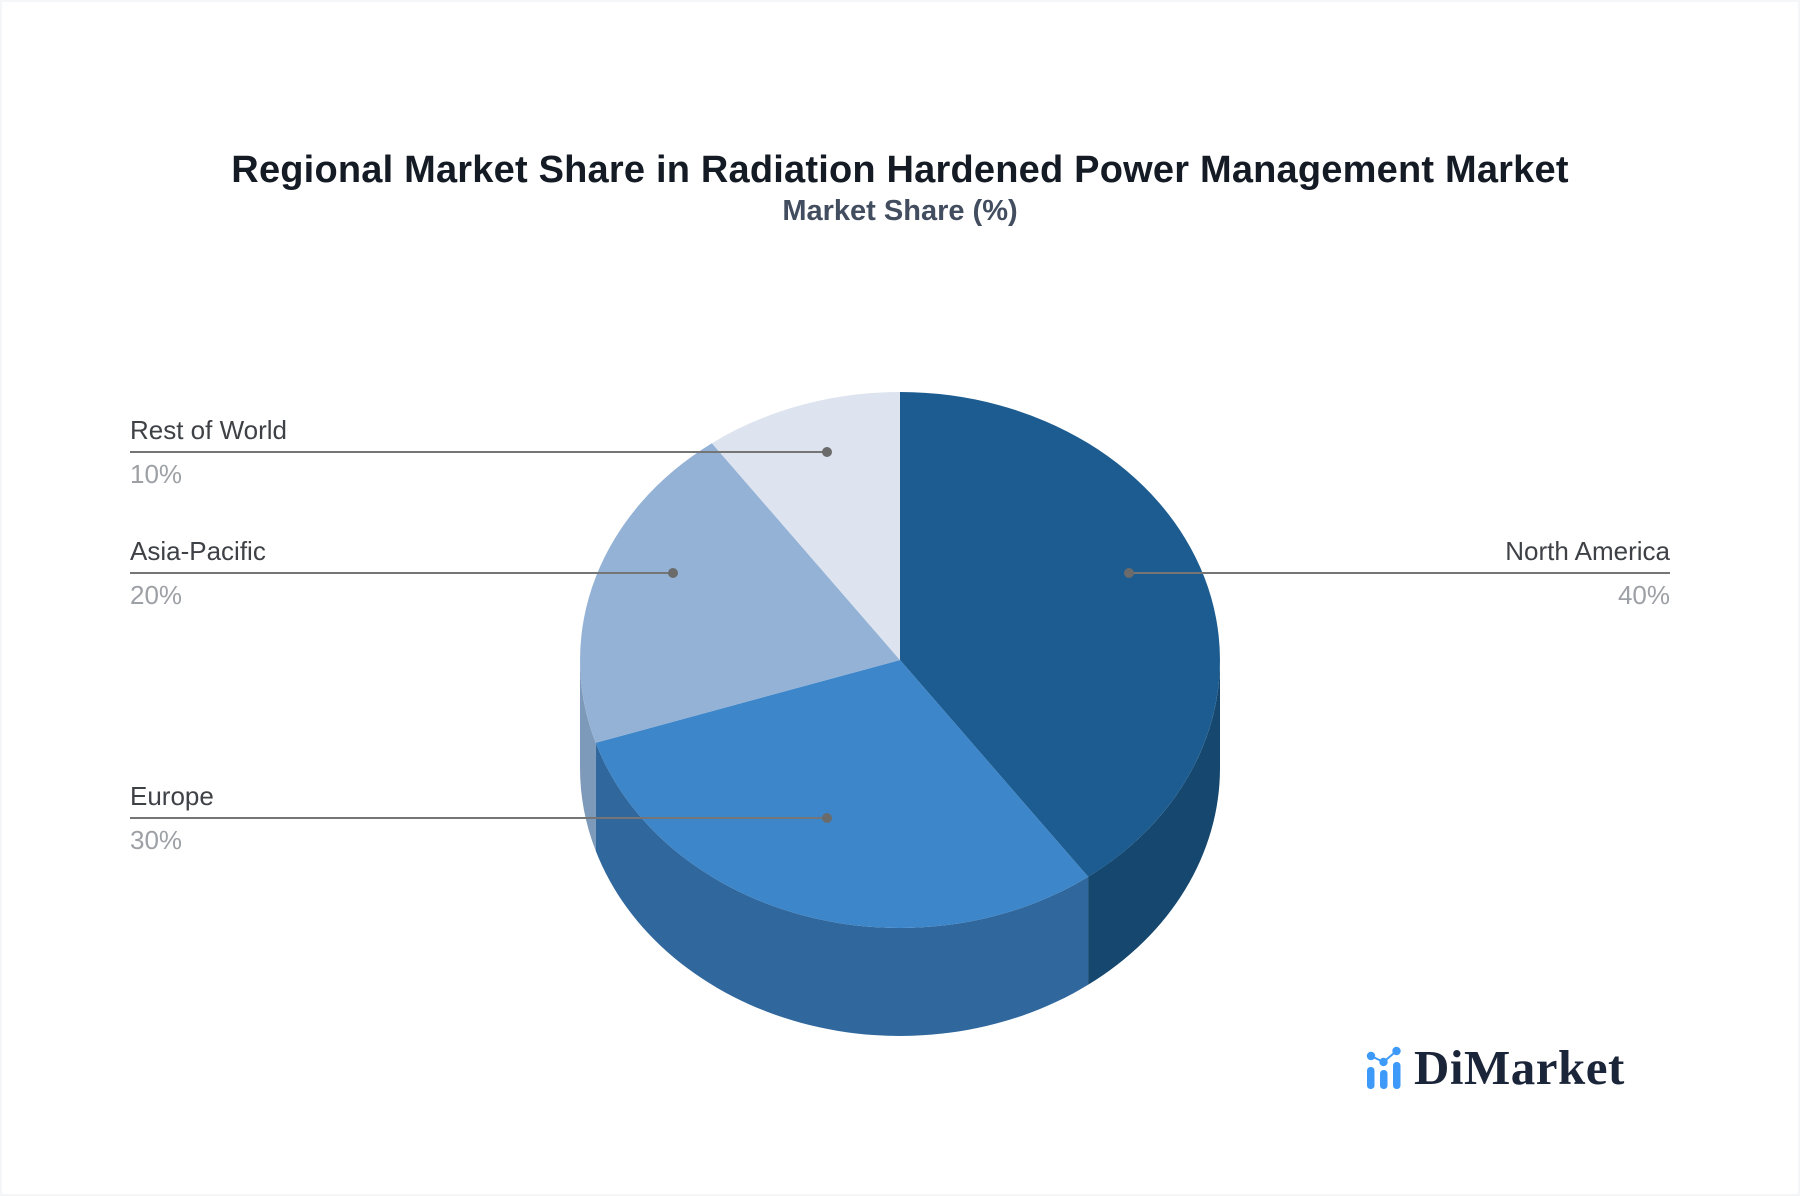 The height and width of the screenshot is (1196, 1800). I want to click on pie-slice-north-america, so click(1060, 634).